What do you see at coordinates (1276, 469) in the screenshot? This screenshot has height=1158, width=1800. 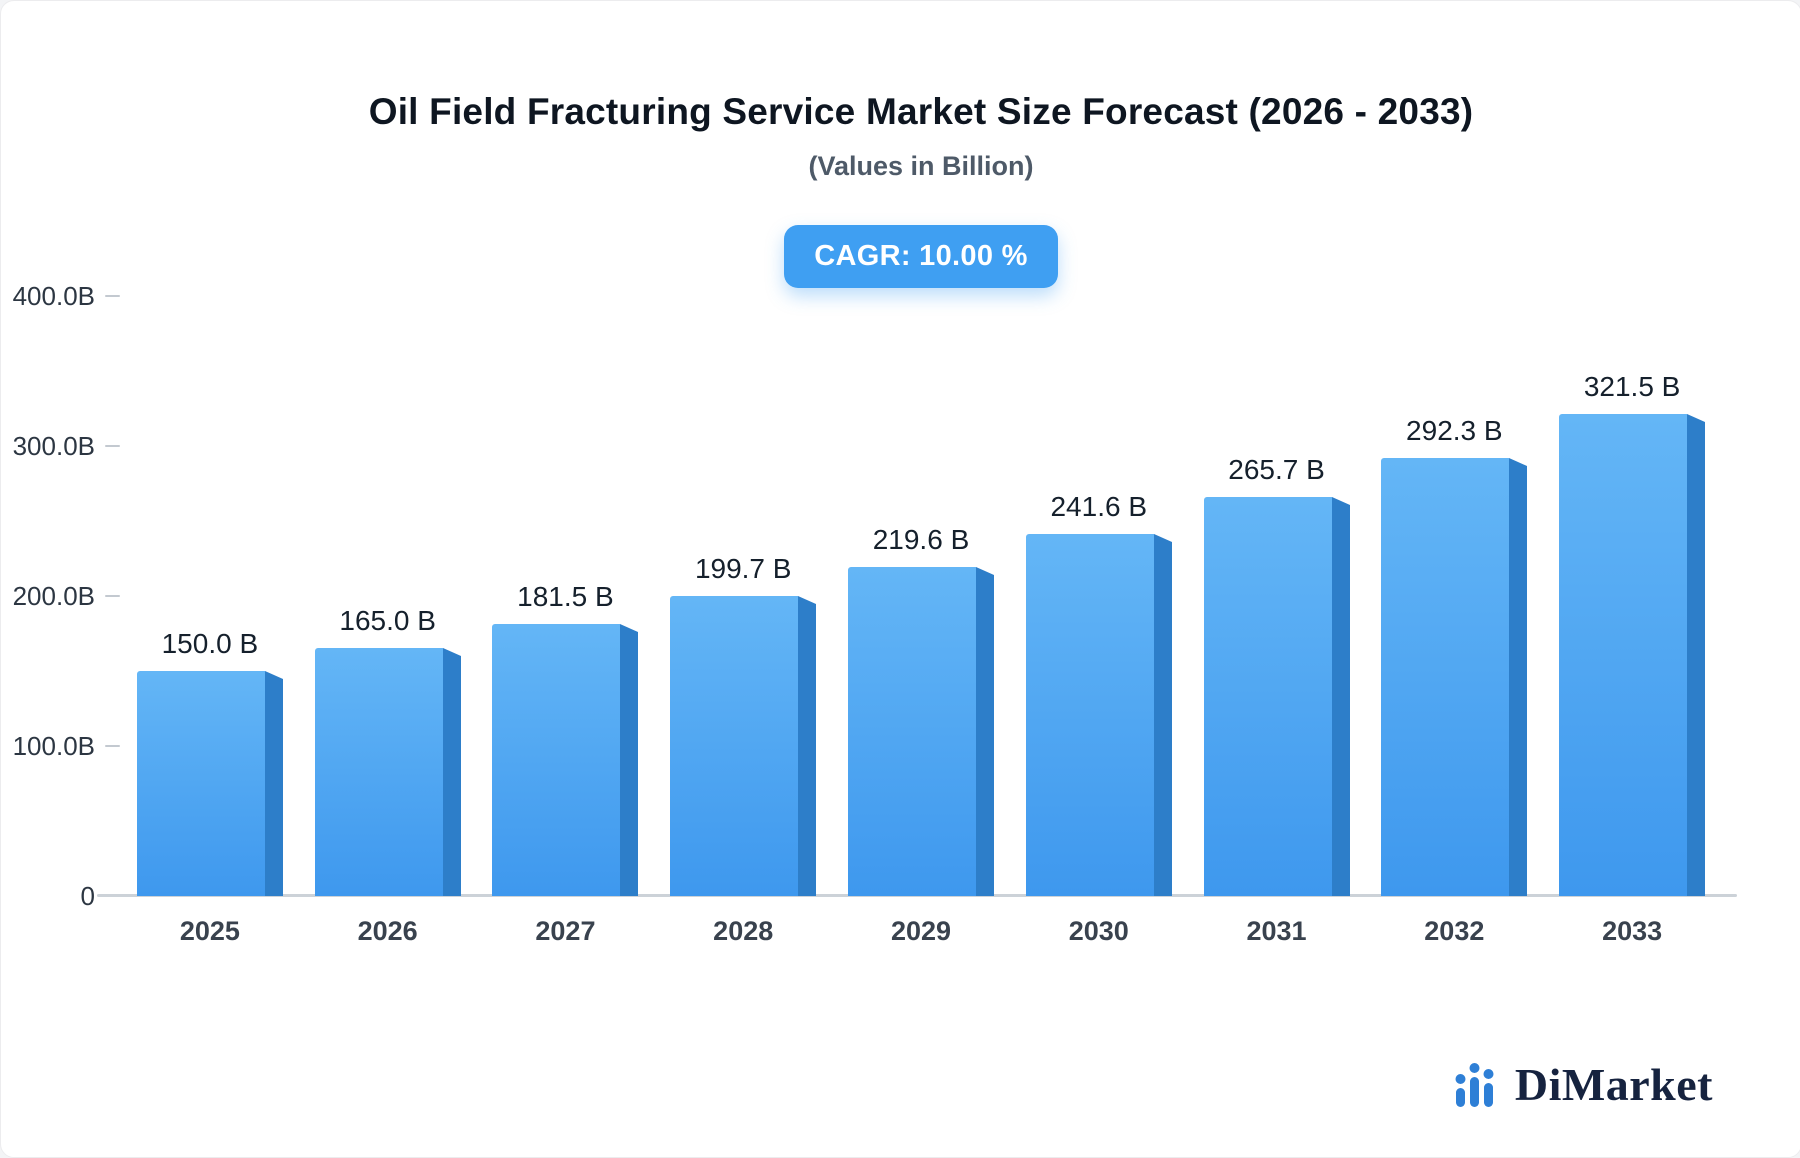 I see `bar-value-label: 265.7 B` at bounding box center [1276, 469].